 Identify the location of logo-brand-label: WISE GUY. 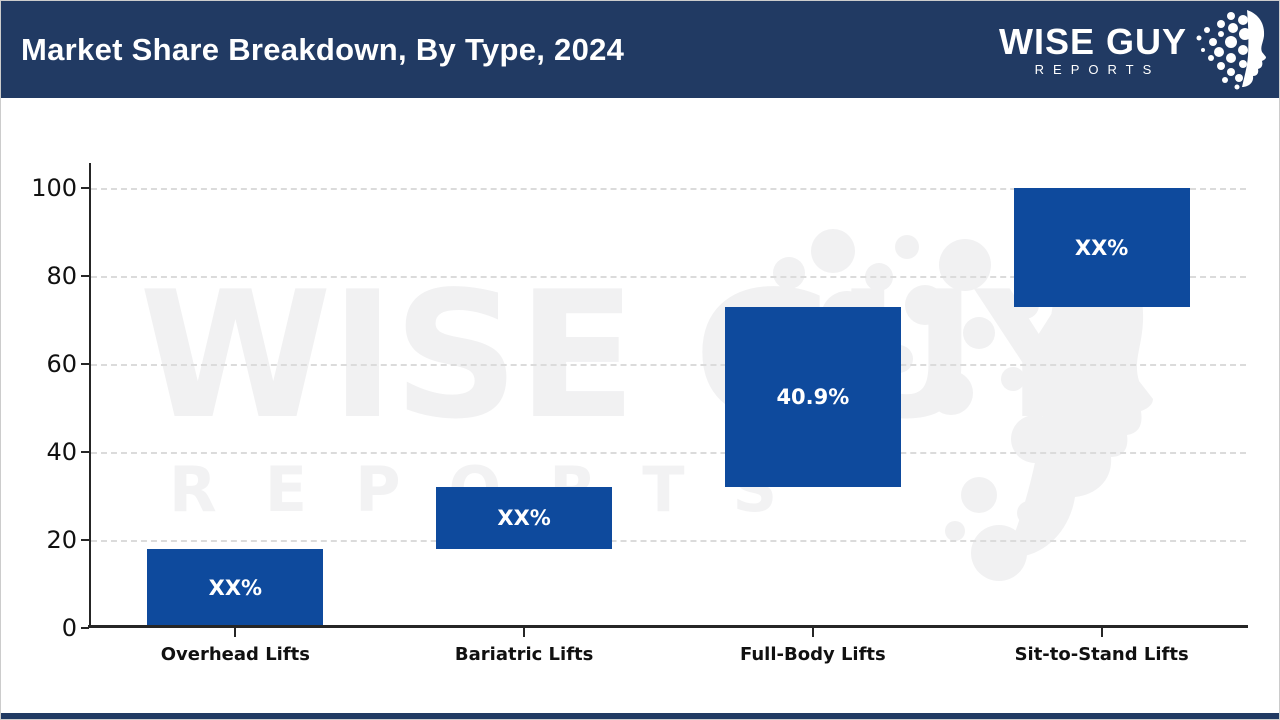
(1092, 41).